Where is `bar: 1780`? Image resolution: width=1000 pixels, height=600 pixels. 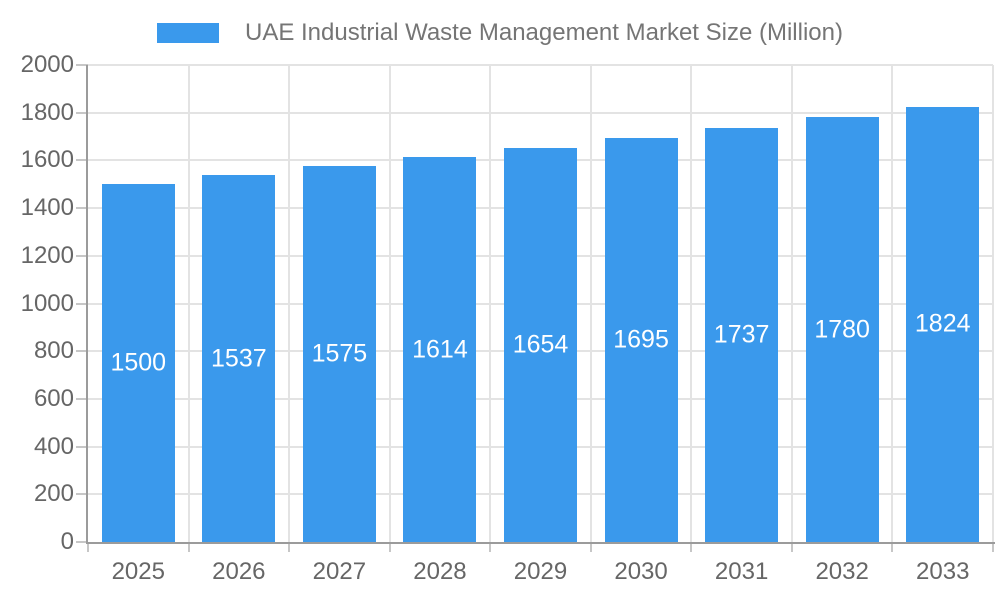 bar: 1780 is located at coordinates (842, 329).